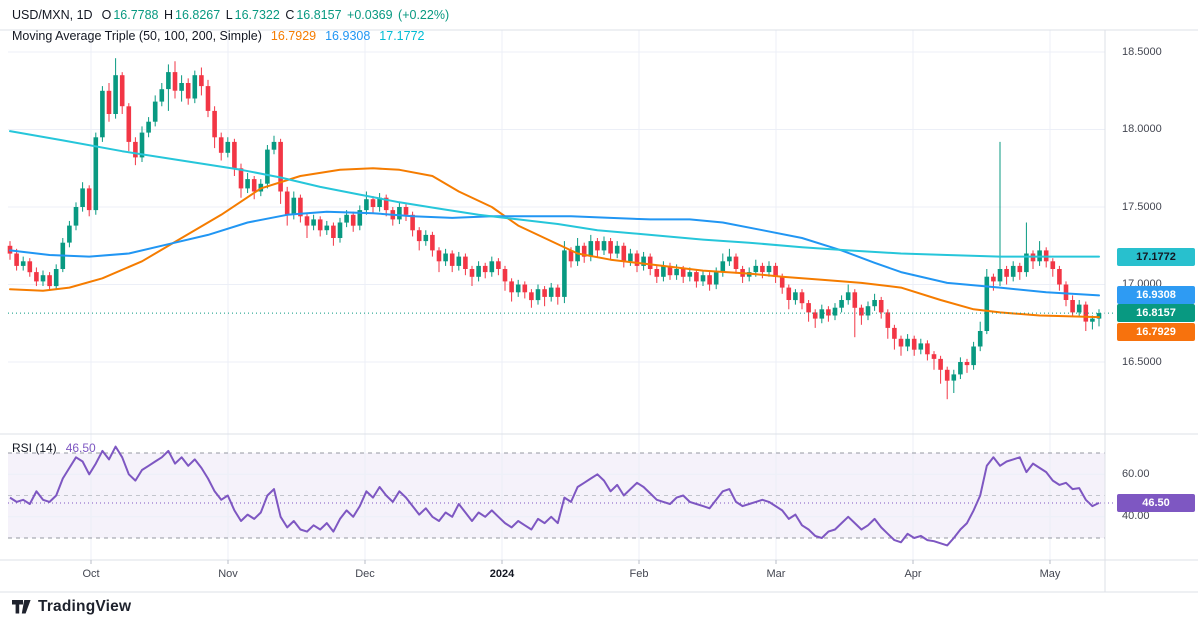  Describe the element at coordinates (198, 15) in the screenshot. I see `high-value: 16.8267` at that location.